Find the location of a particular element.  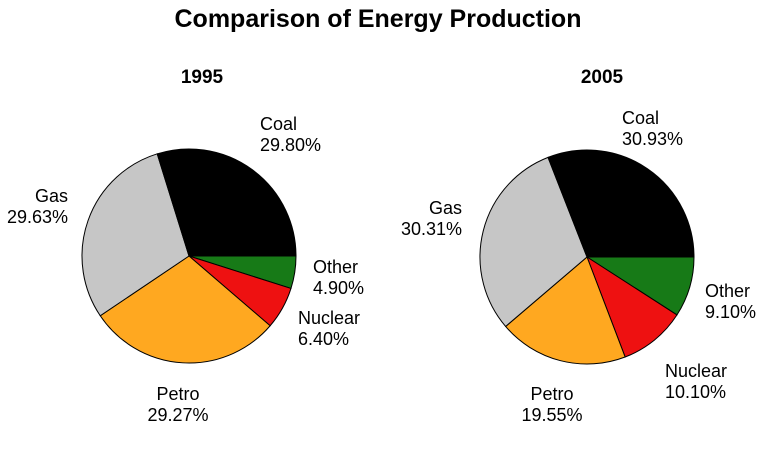

slice-percent: 4.90% is located at coordinates (339, 288).